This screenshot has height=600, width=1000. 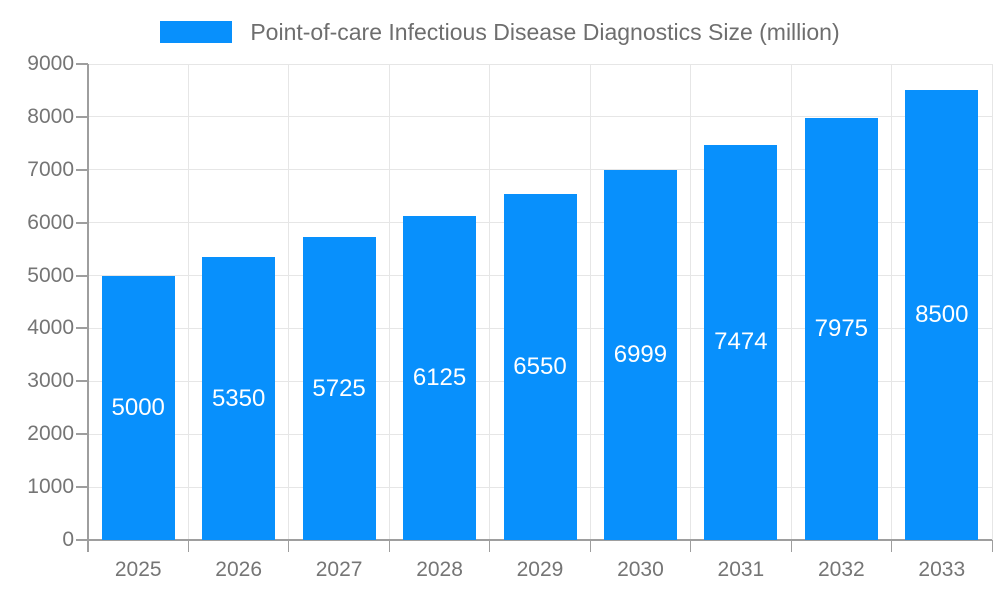 I want to click on y-axis-tick-label: 7000, so click(x=50, y=169).